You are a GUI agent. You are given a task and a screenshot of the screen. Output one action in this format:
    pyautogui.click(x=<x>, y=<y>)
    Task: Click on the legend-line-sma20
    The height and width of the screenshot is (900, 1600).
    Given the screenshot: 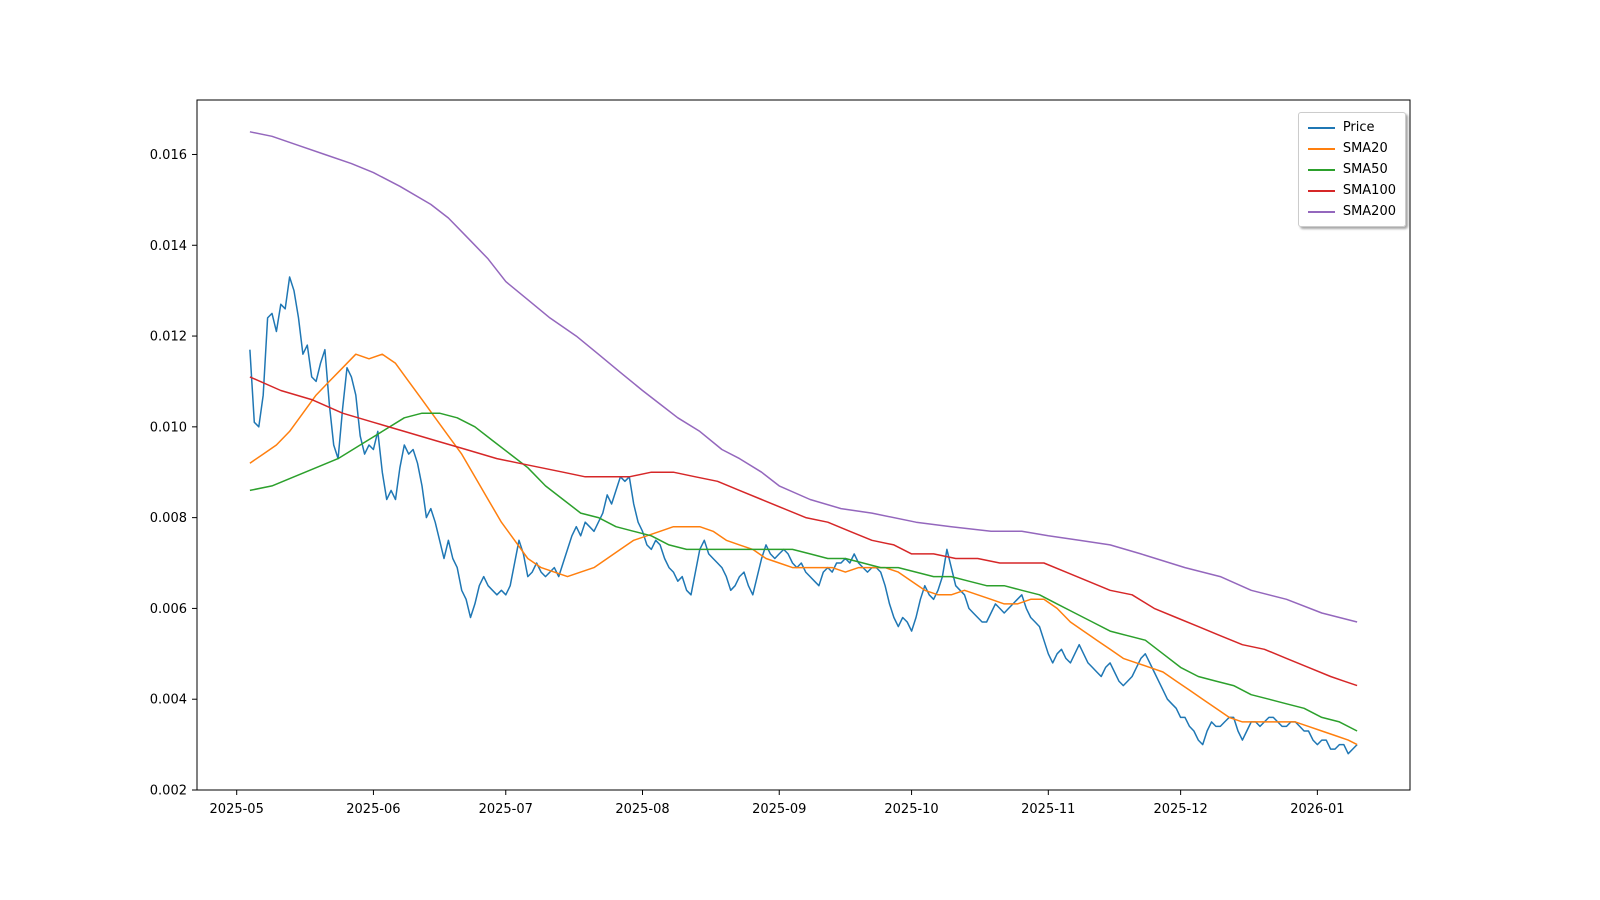 What is the action you would take?
    pyautogui.click(x=1321, y=148)
    